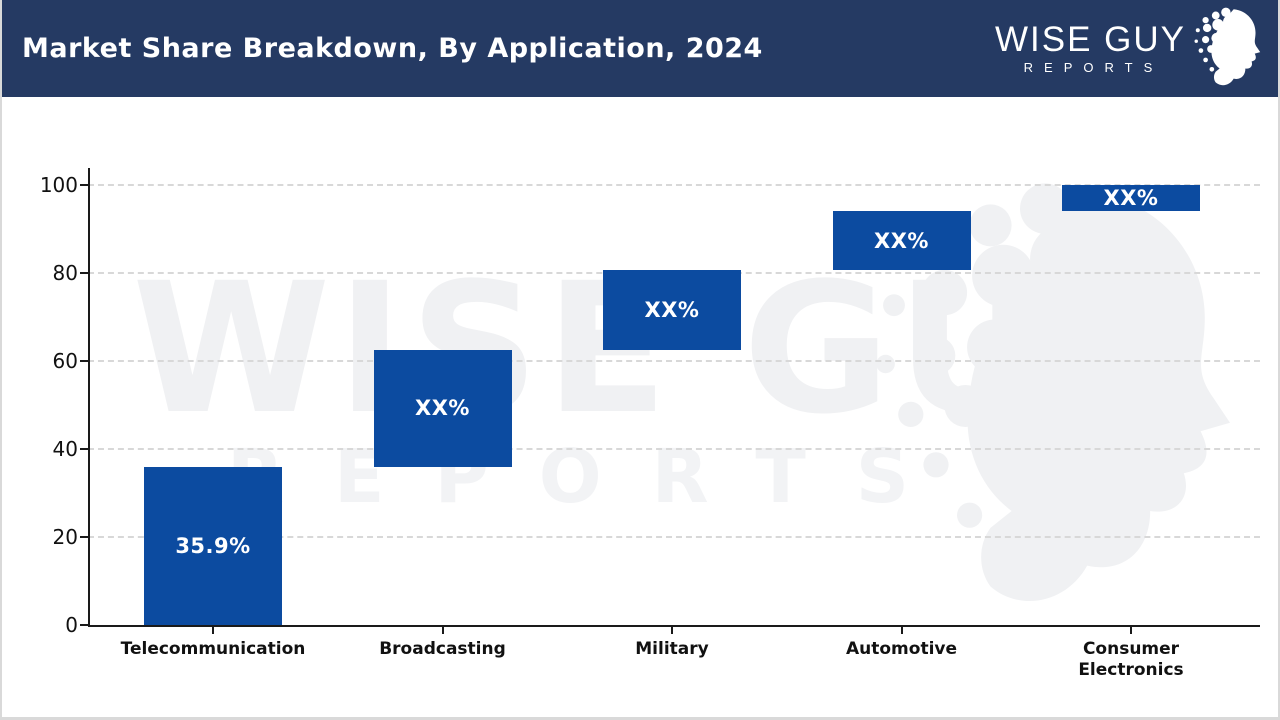 This screenshot has height=720, width=1280. I want to click on x-tick-label-4: Consumer Electronics, so click(1131, 660).